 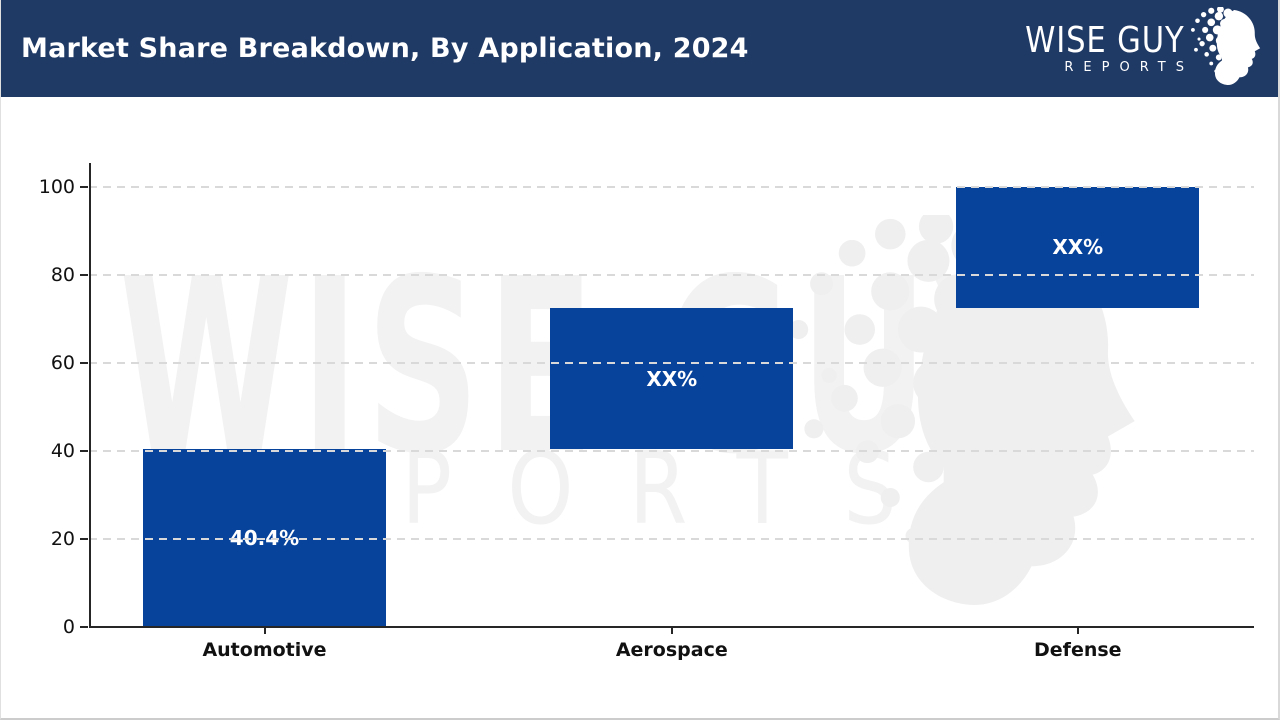 I want to click on logo-wordmark: WISE GUY, so click(x=1104, y=40).